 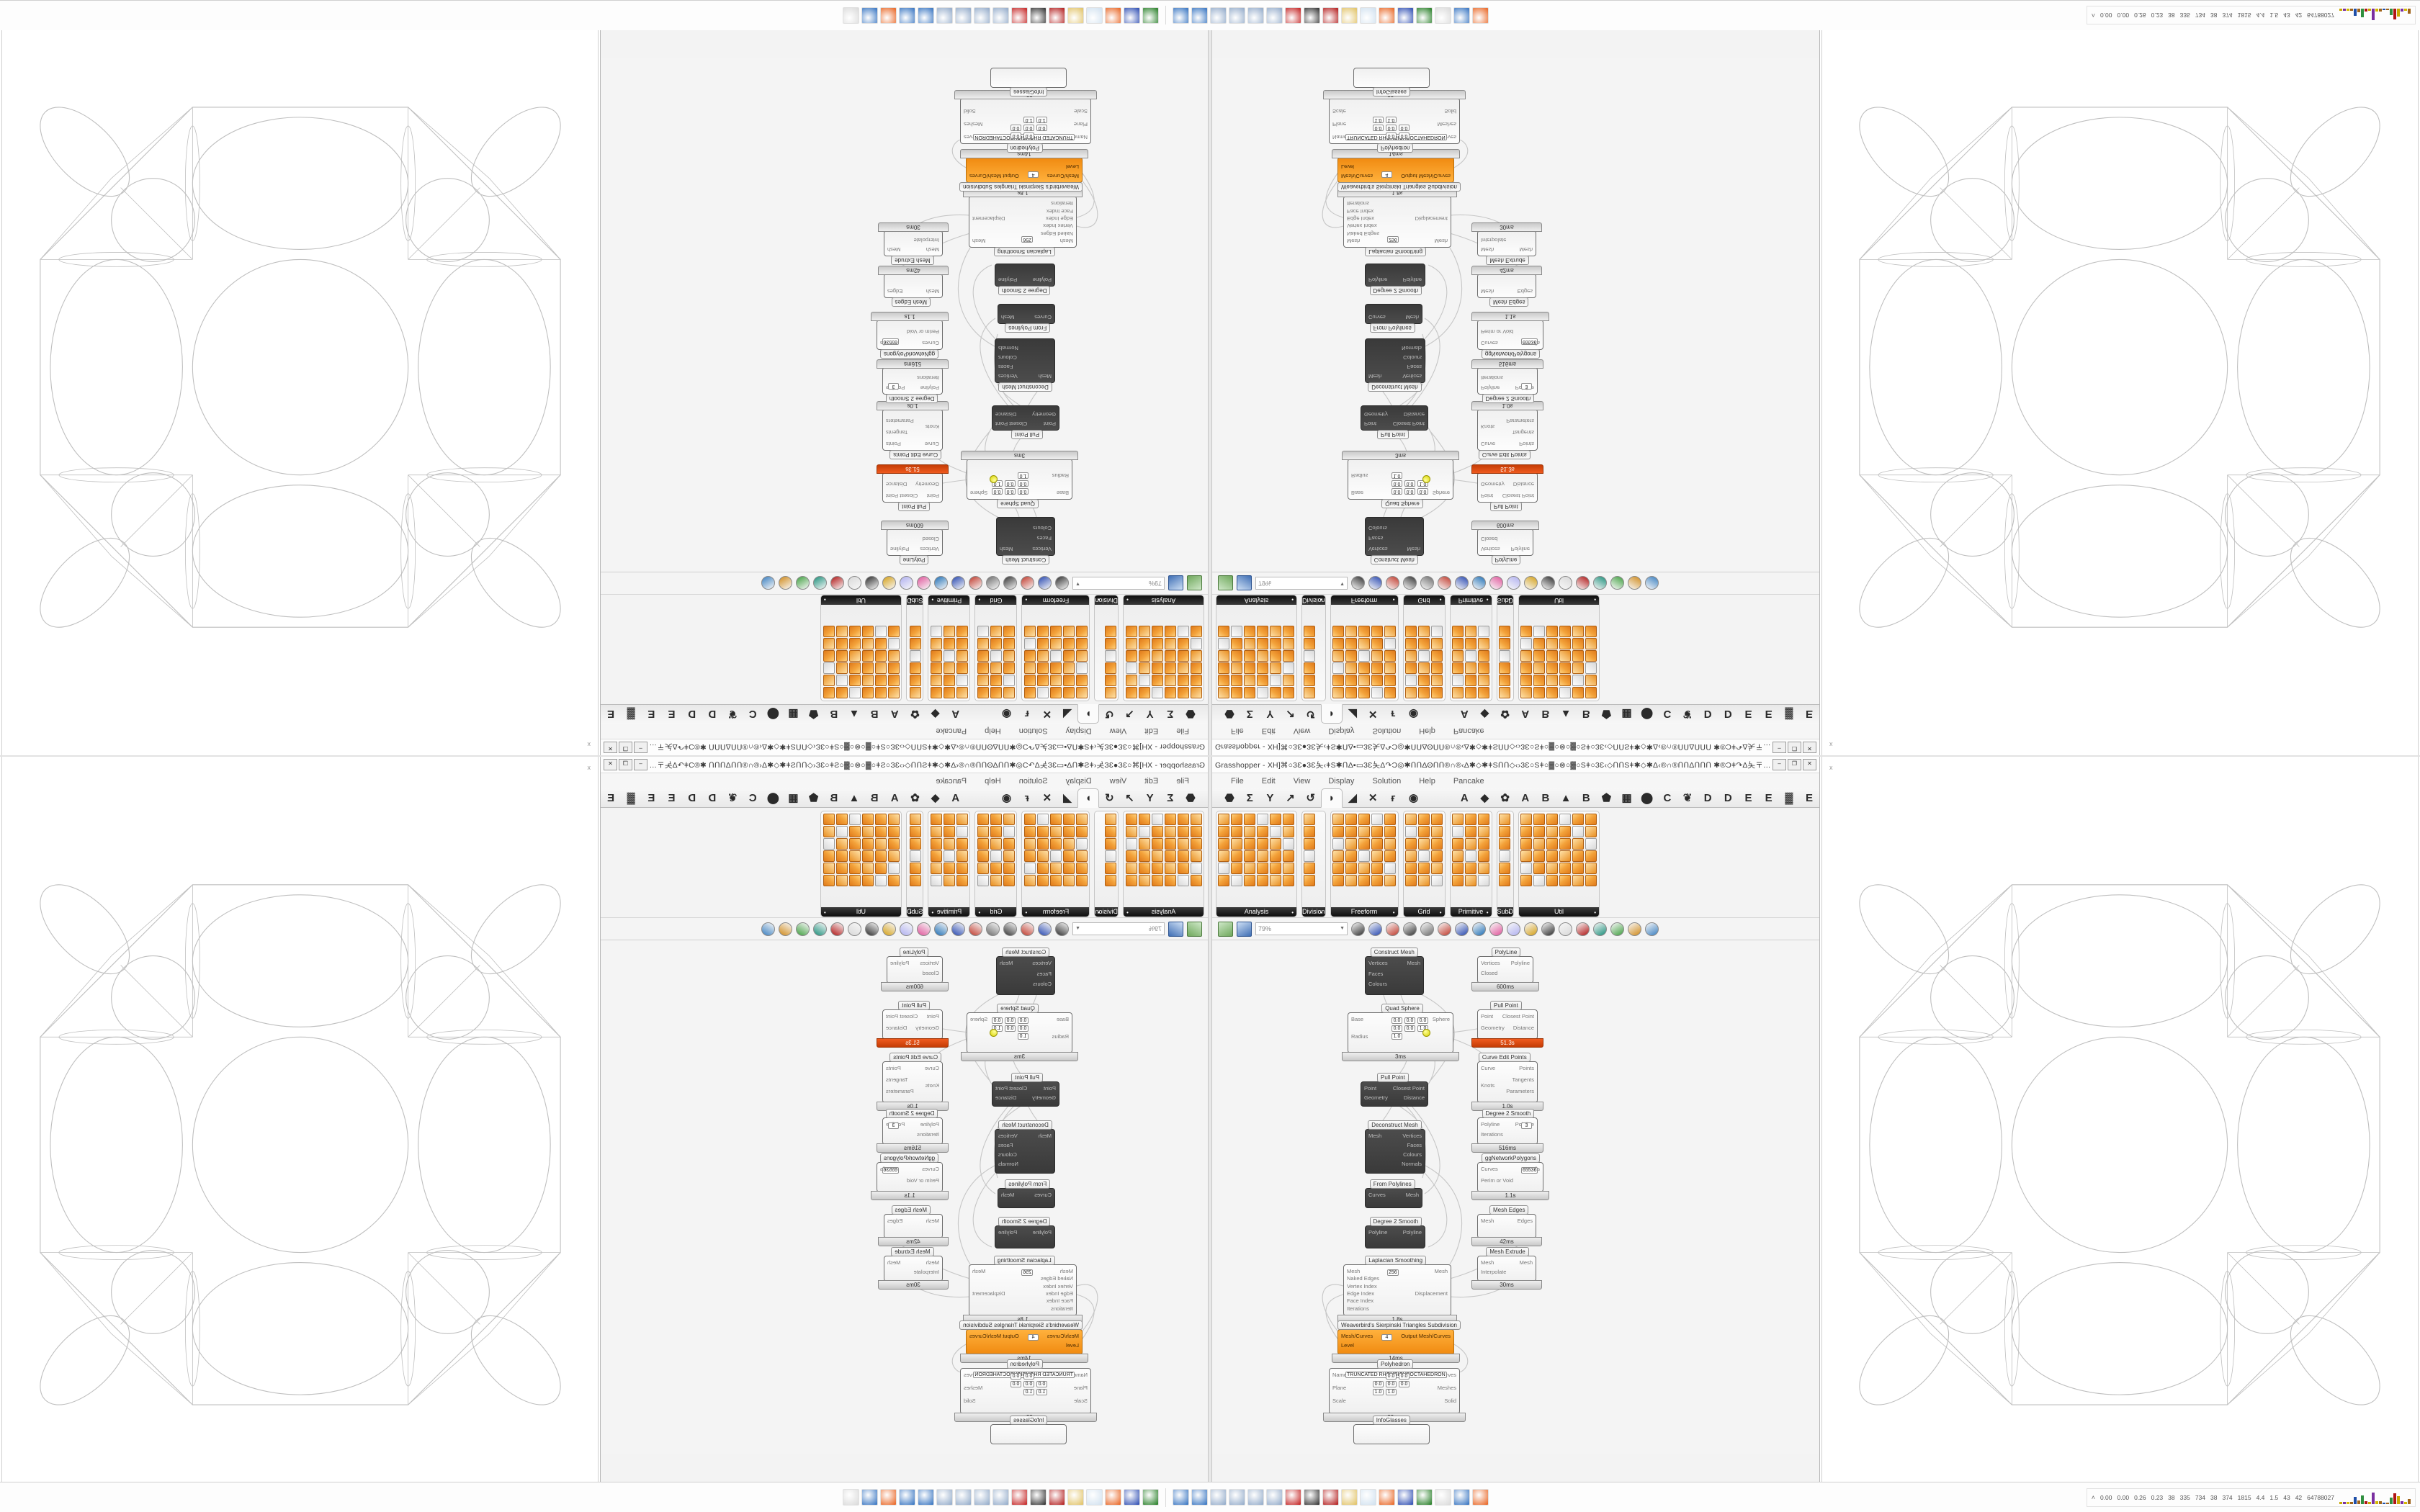 What do you see at coordinates (931, 444) in the screenshot?
I see `input-port-curve: Curve` at bounding box center [931, 444].